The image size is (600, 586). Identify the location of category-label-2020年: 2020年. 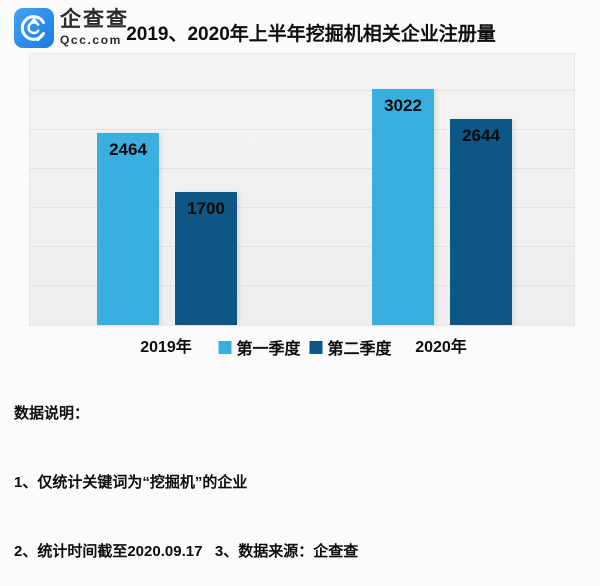
(441, 347).